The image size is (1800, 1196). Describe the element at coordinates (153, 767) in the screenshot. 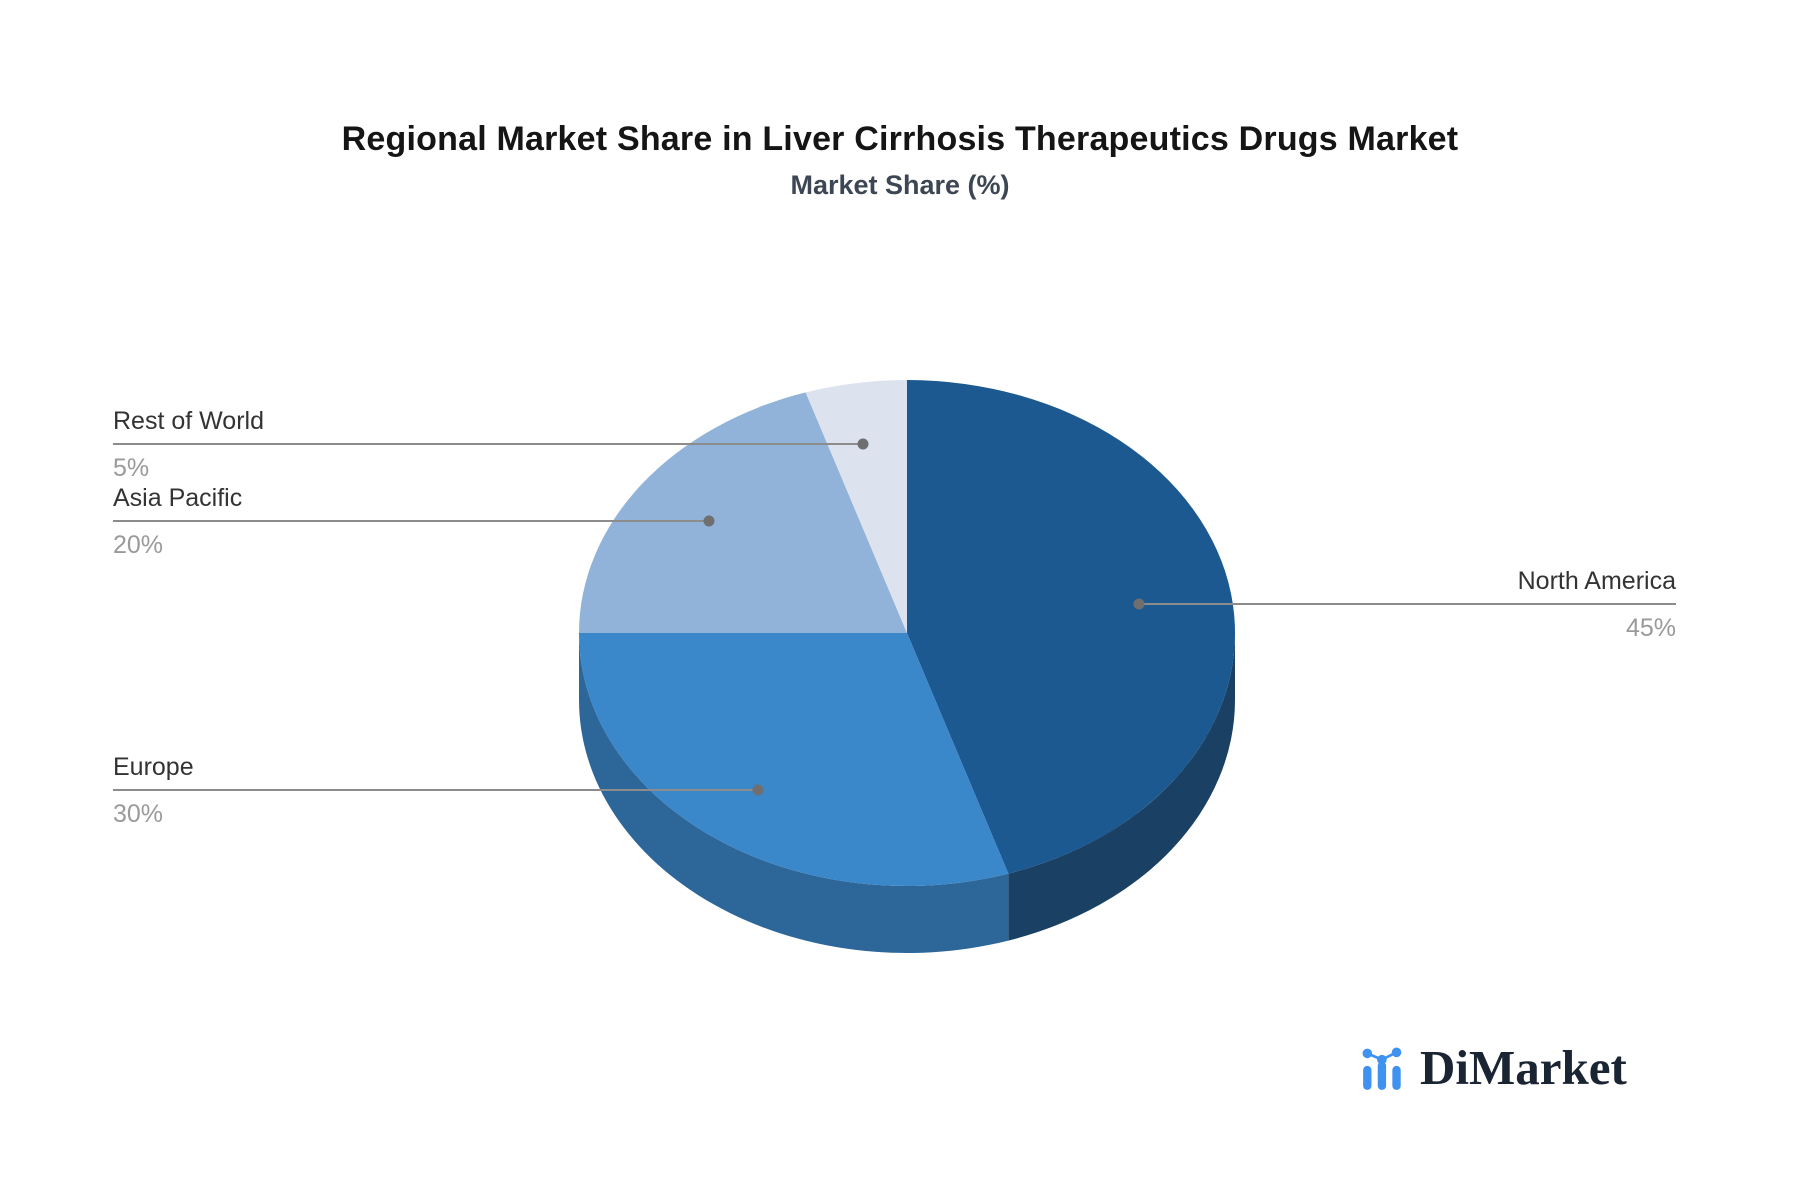

I see `label-europe: Europe` at that location.